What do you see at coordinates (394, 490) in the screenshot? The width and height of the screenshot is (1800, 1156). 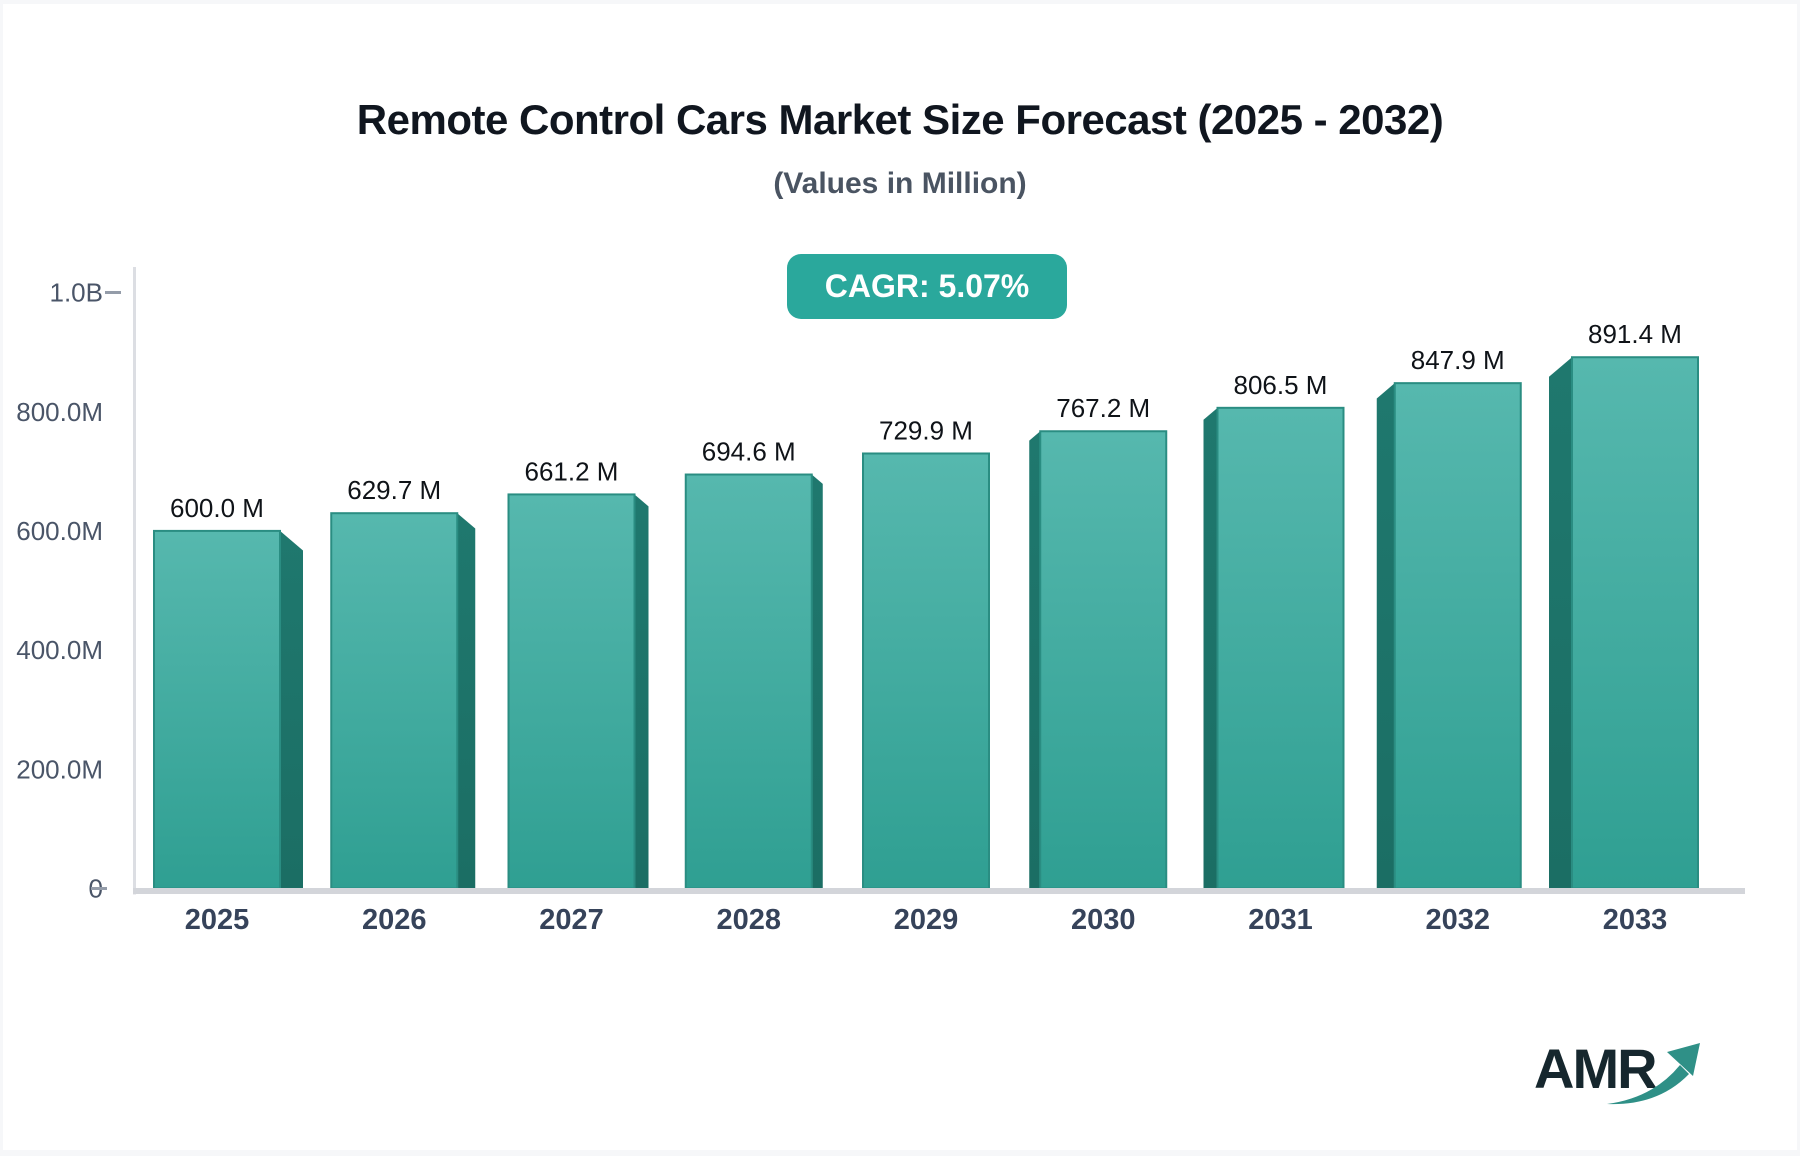 I see `bar-value-label: 629.7 M` at bounding box center [394, 490].